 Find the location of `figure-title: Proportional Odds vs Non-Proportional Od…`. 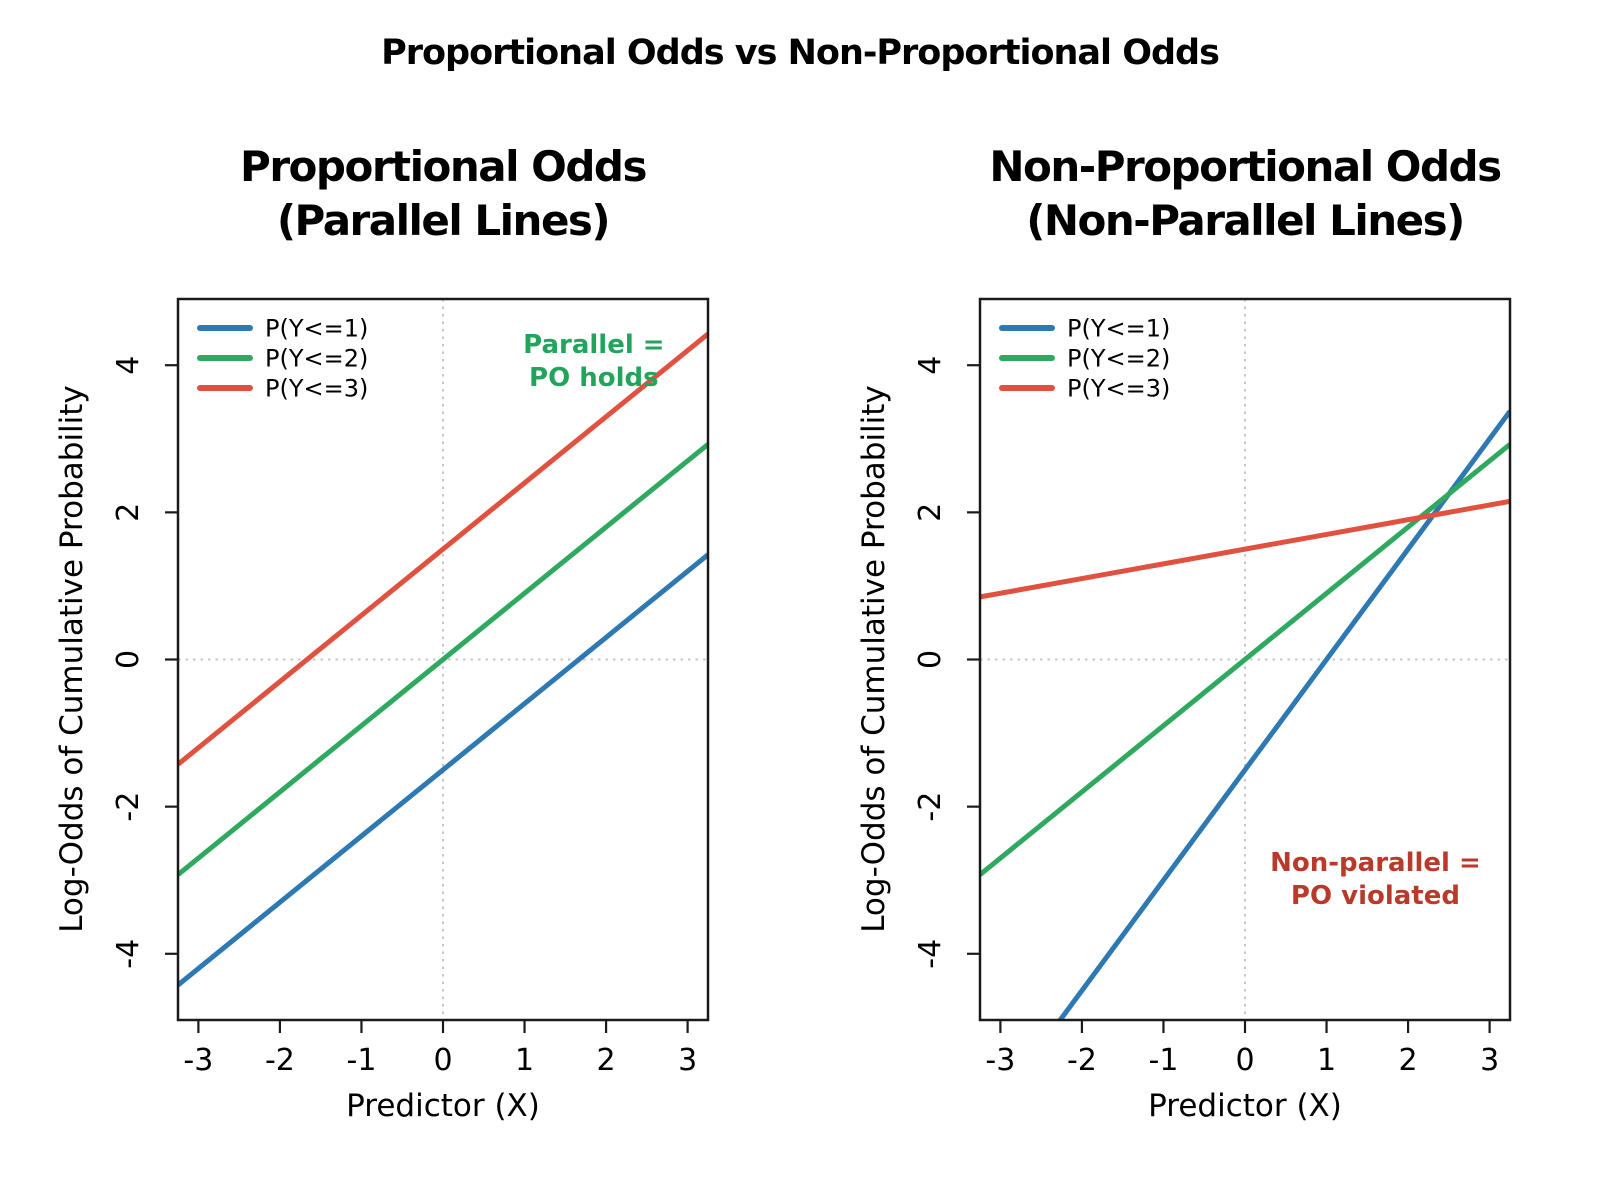

figure-title: Proportional Odds vs Non-Proportional Od… is located at coordinates (800, 53).